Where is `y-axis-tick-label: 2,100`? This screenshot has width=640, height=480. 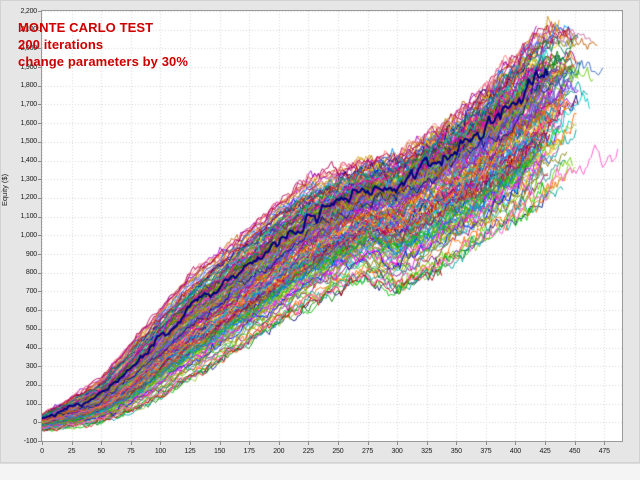
y-axis-tick-label: 2,100 is located at coordinates (28, 30).